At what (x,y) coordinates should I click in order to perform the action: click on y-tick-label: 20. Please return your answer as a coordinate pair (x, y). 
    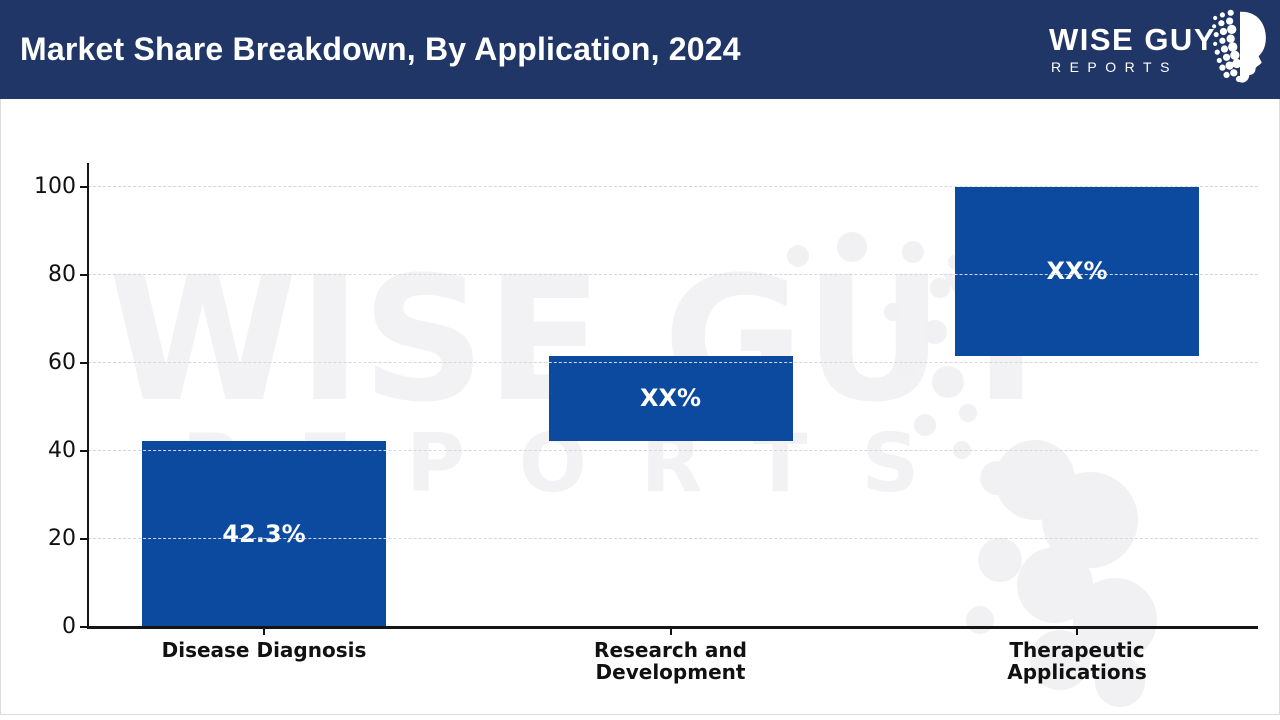
    Looking at the image, I should click on (62, 538).